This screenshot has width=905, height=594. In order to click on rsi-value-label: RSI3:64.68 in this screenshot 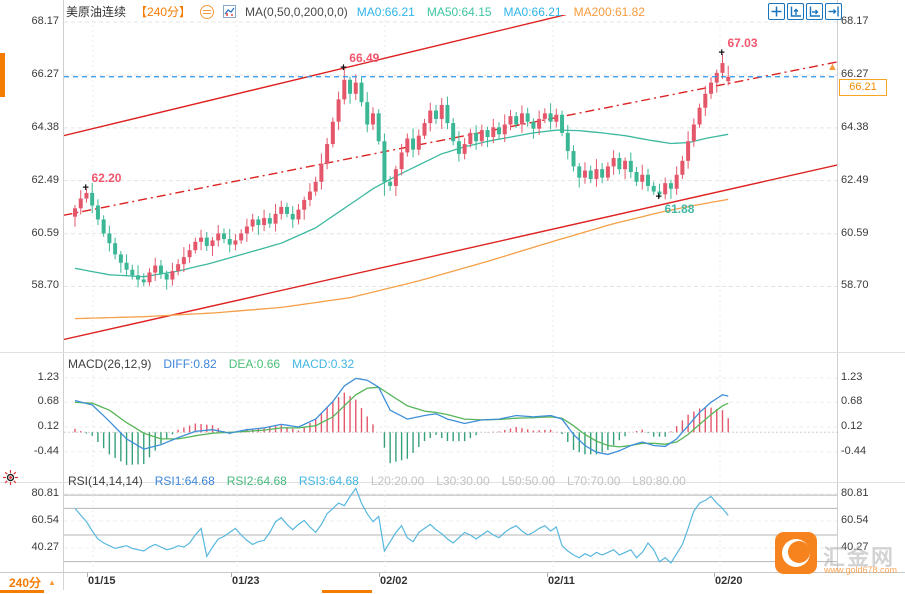, I will do `click(328, 481)`.